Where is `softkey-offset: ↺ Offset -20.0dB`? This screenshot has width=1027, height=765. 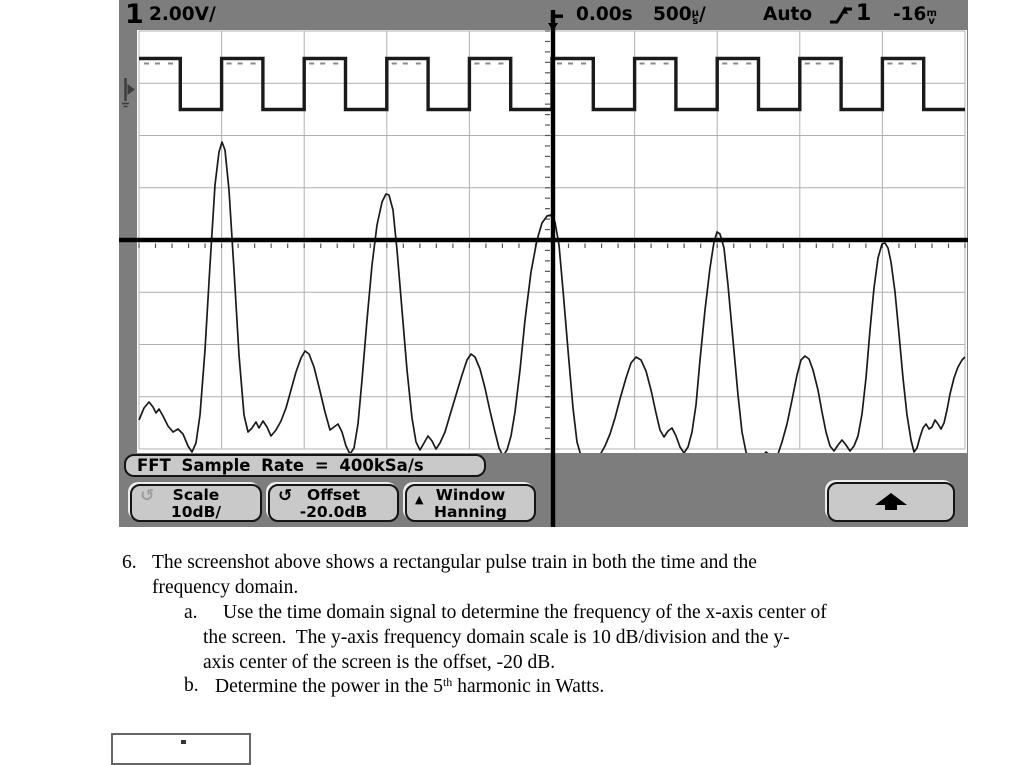
softkey-offset: ↺ Offset -20.0dB is located at coordinates (333, 503).